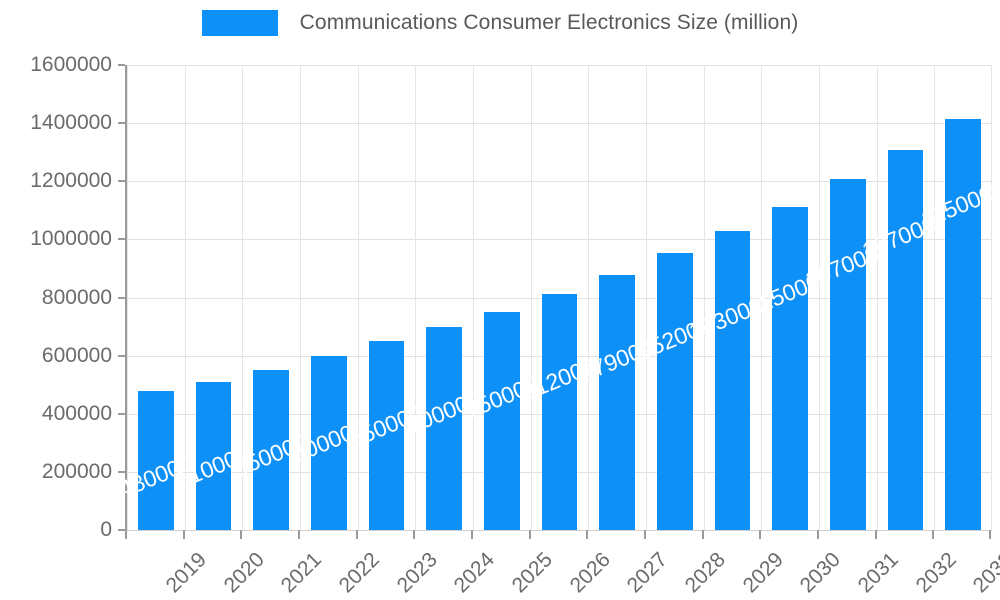 Image resolution: width=1000 pixels, height=600 pixels. Describe the element at coordinates (213, 297) in the screenshot. I see `bar: 510000` at that location.